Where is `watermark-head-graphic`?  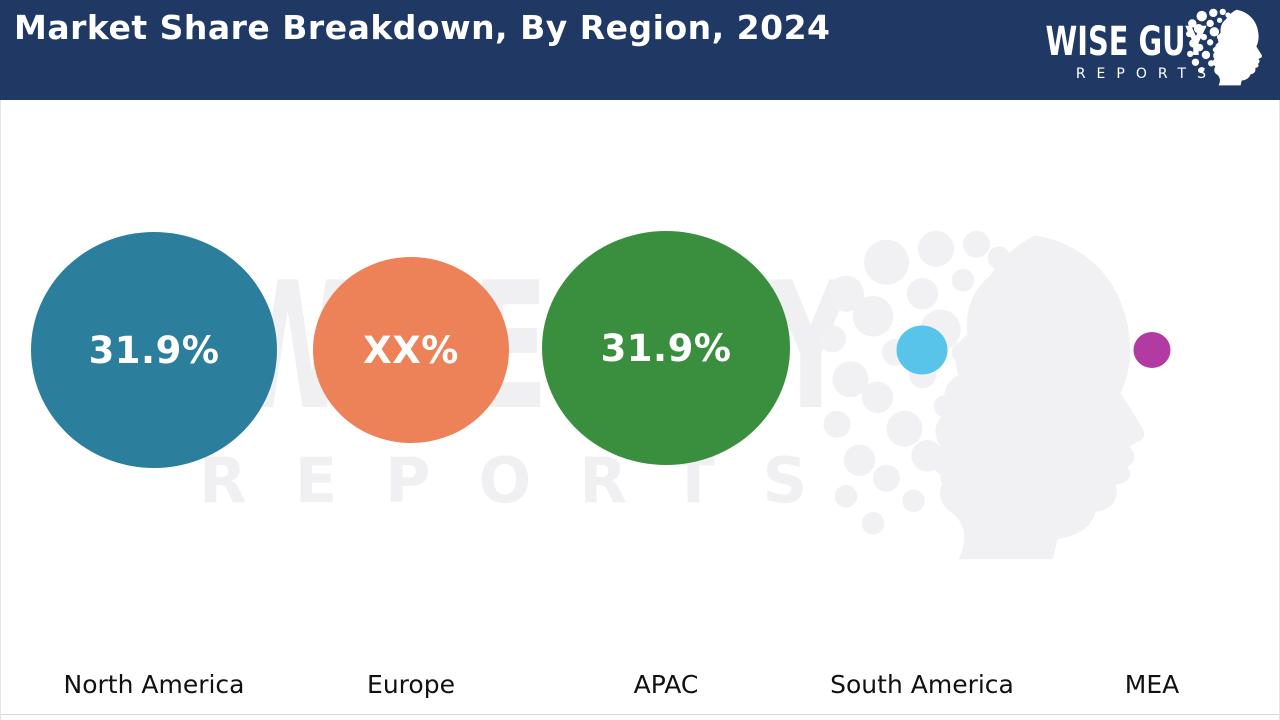
watermark-head-graphic is located at coordinates (982, 395).